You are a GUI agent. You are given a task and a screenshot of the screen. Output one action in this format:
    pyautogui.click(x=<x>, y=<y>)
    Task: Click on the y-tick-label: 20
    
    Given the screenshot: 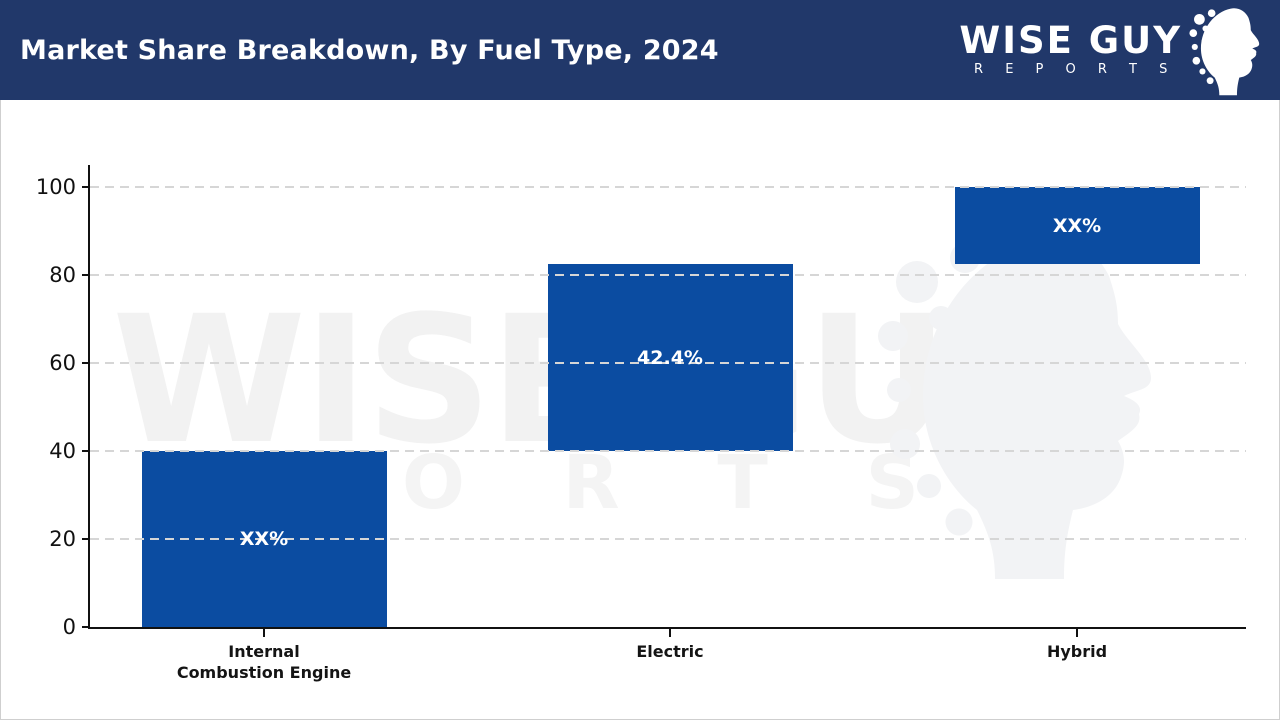 What is the action you would take?
    pyautogui.click(x=62, y=539)
    